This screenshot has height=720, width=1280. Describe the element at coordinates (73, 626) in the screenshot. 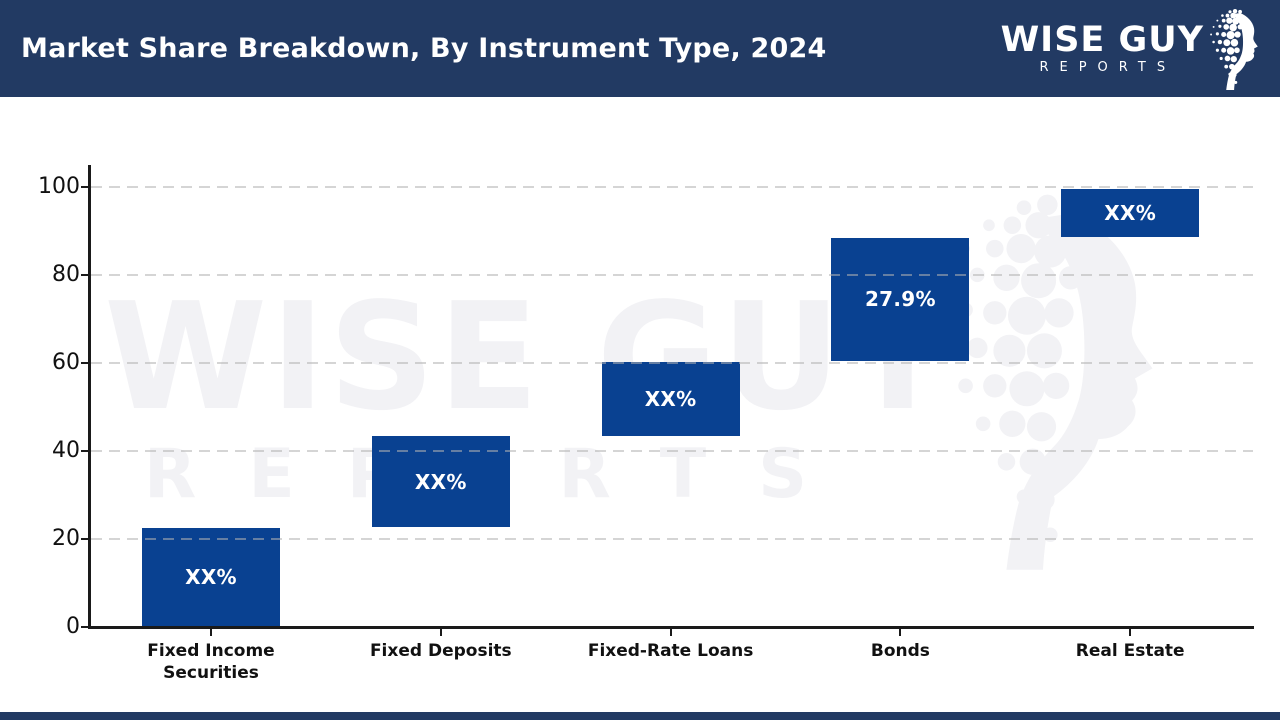

I see `y-tick-label-0: 0` at that location.